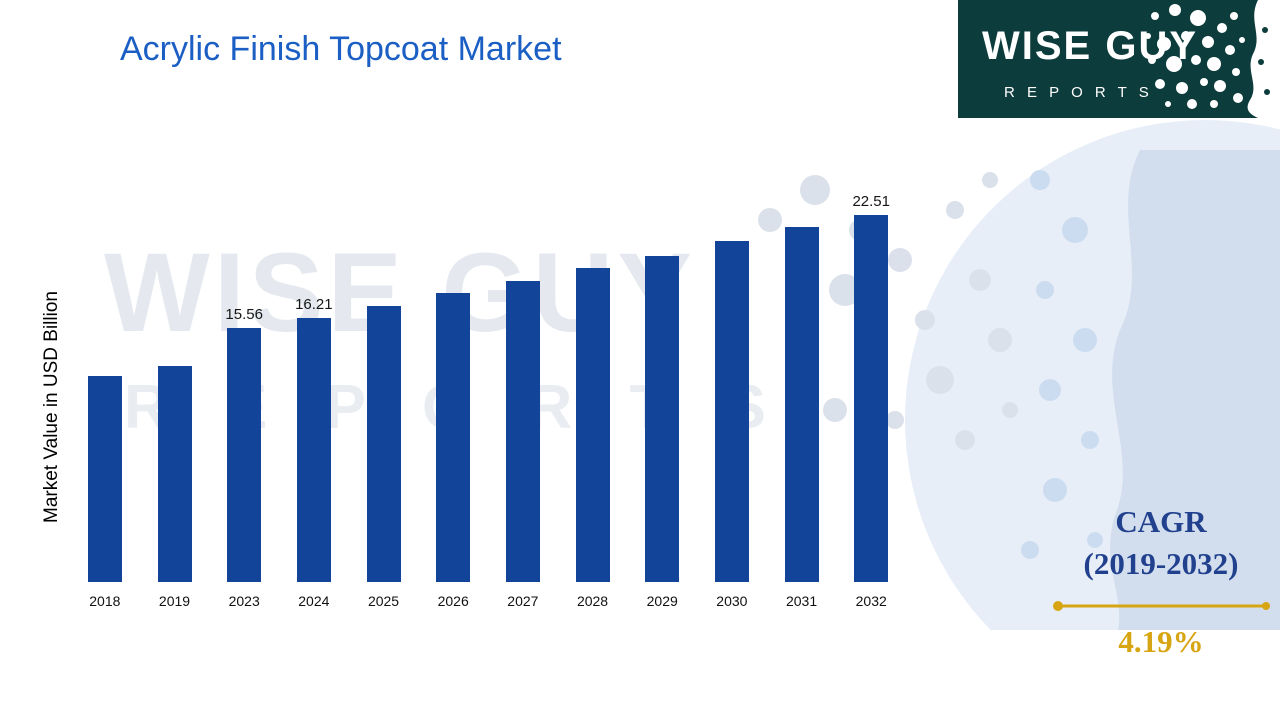 The width and height of the screenshot is (1280, 720). What do you see at coordinates (105, 601) in the screenshot?
I see `x-axis-tick-label: 2018` at bounding box center [105, 601].